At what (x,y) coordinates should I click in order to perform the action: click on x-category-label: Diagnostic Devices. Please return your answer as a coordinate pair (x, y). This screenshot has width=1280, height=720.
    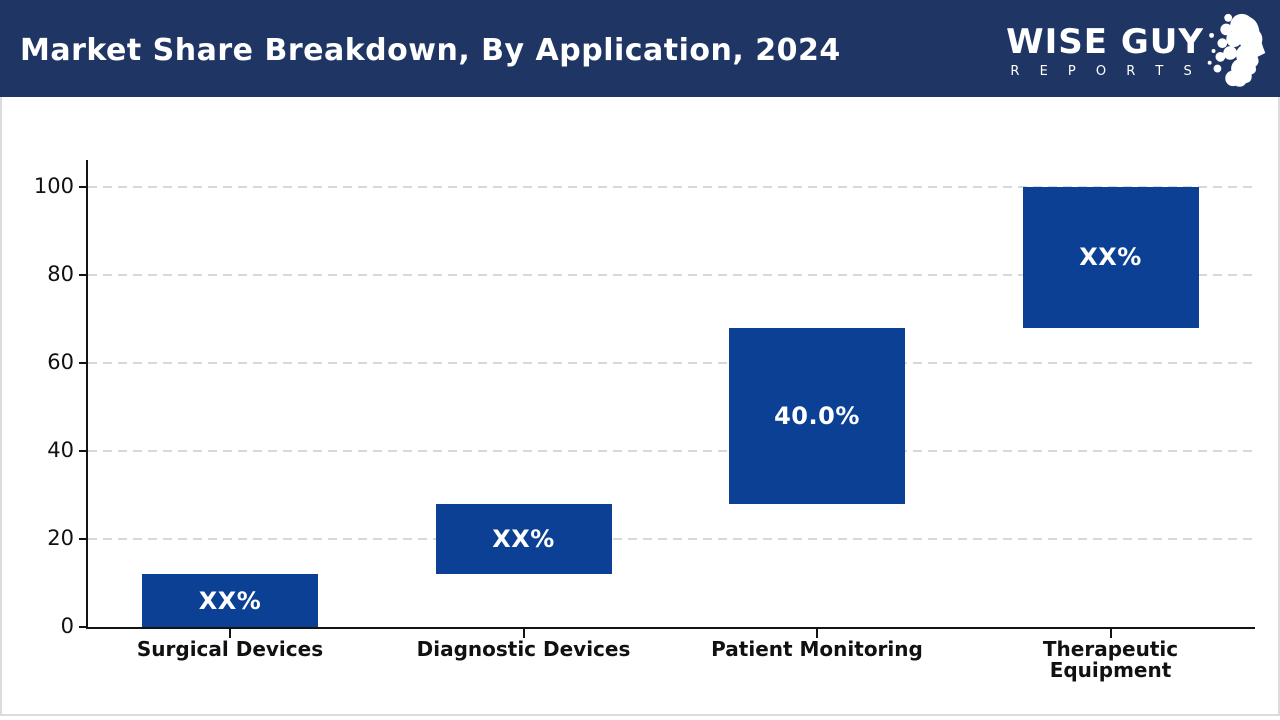
    Looking at the image, I should click on (523, 649).